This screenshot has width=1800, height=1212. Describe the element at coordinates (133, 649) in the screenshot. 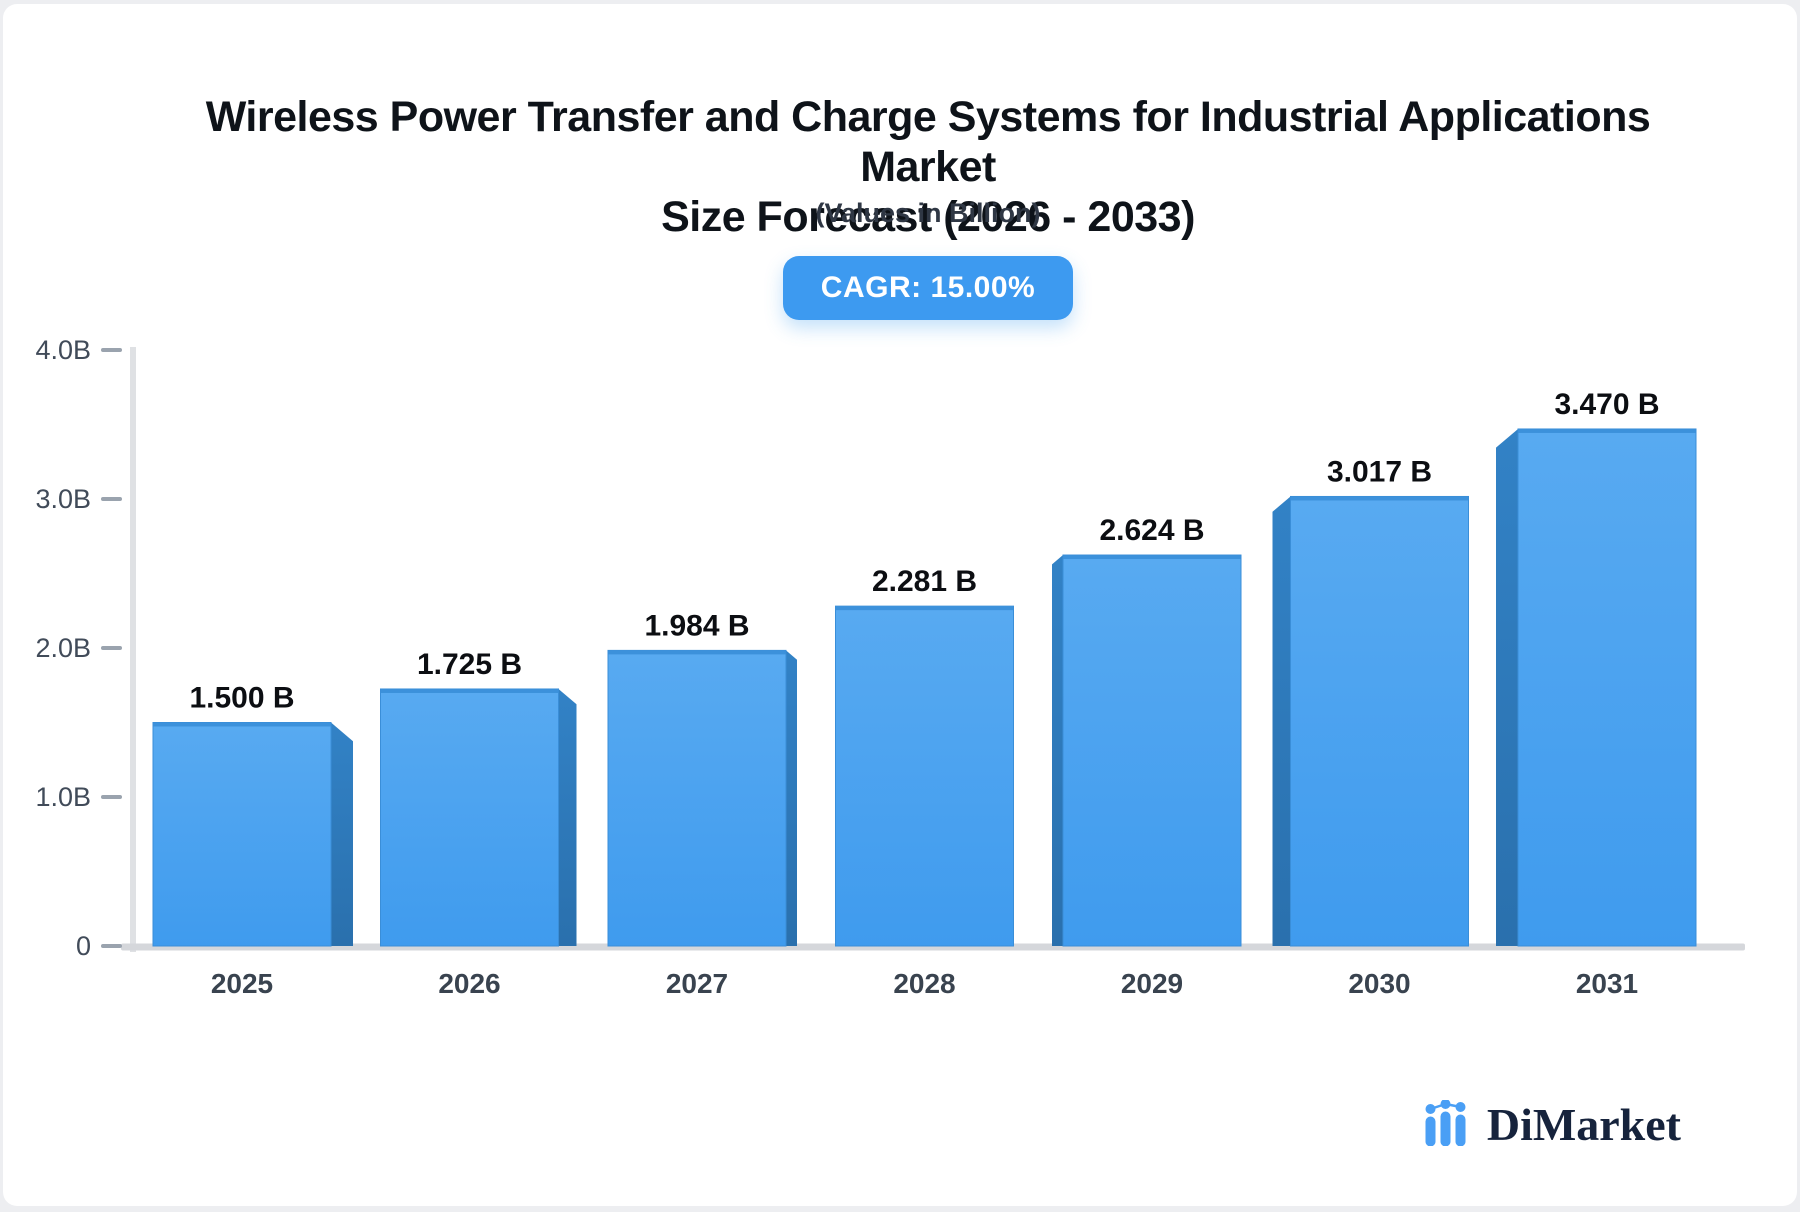

I see `y-axis-line` at that location.